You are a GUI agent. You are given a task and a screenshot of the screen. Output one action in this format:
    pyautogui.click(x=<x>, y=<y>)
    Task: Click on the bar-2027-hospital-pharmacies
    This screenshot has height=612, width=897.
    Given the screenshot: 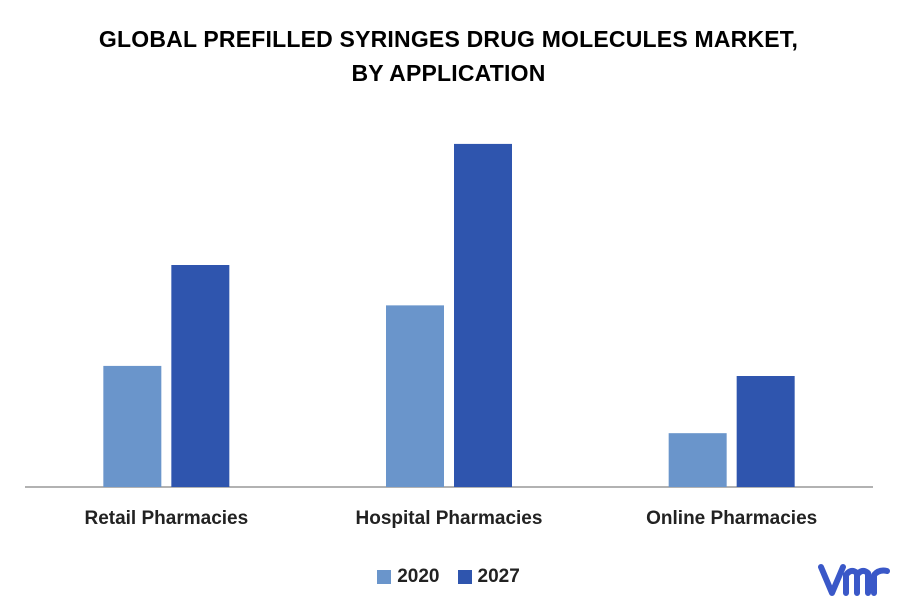 What is the action you would take?
    pyautogui.click(x=483, y=315)
    